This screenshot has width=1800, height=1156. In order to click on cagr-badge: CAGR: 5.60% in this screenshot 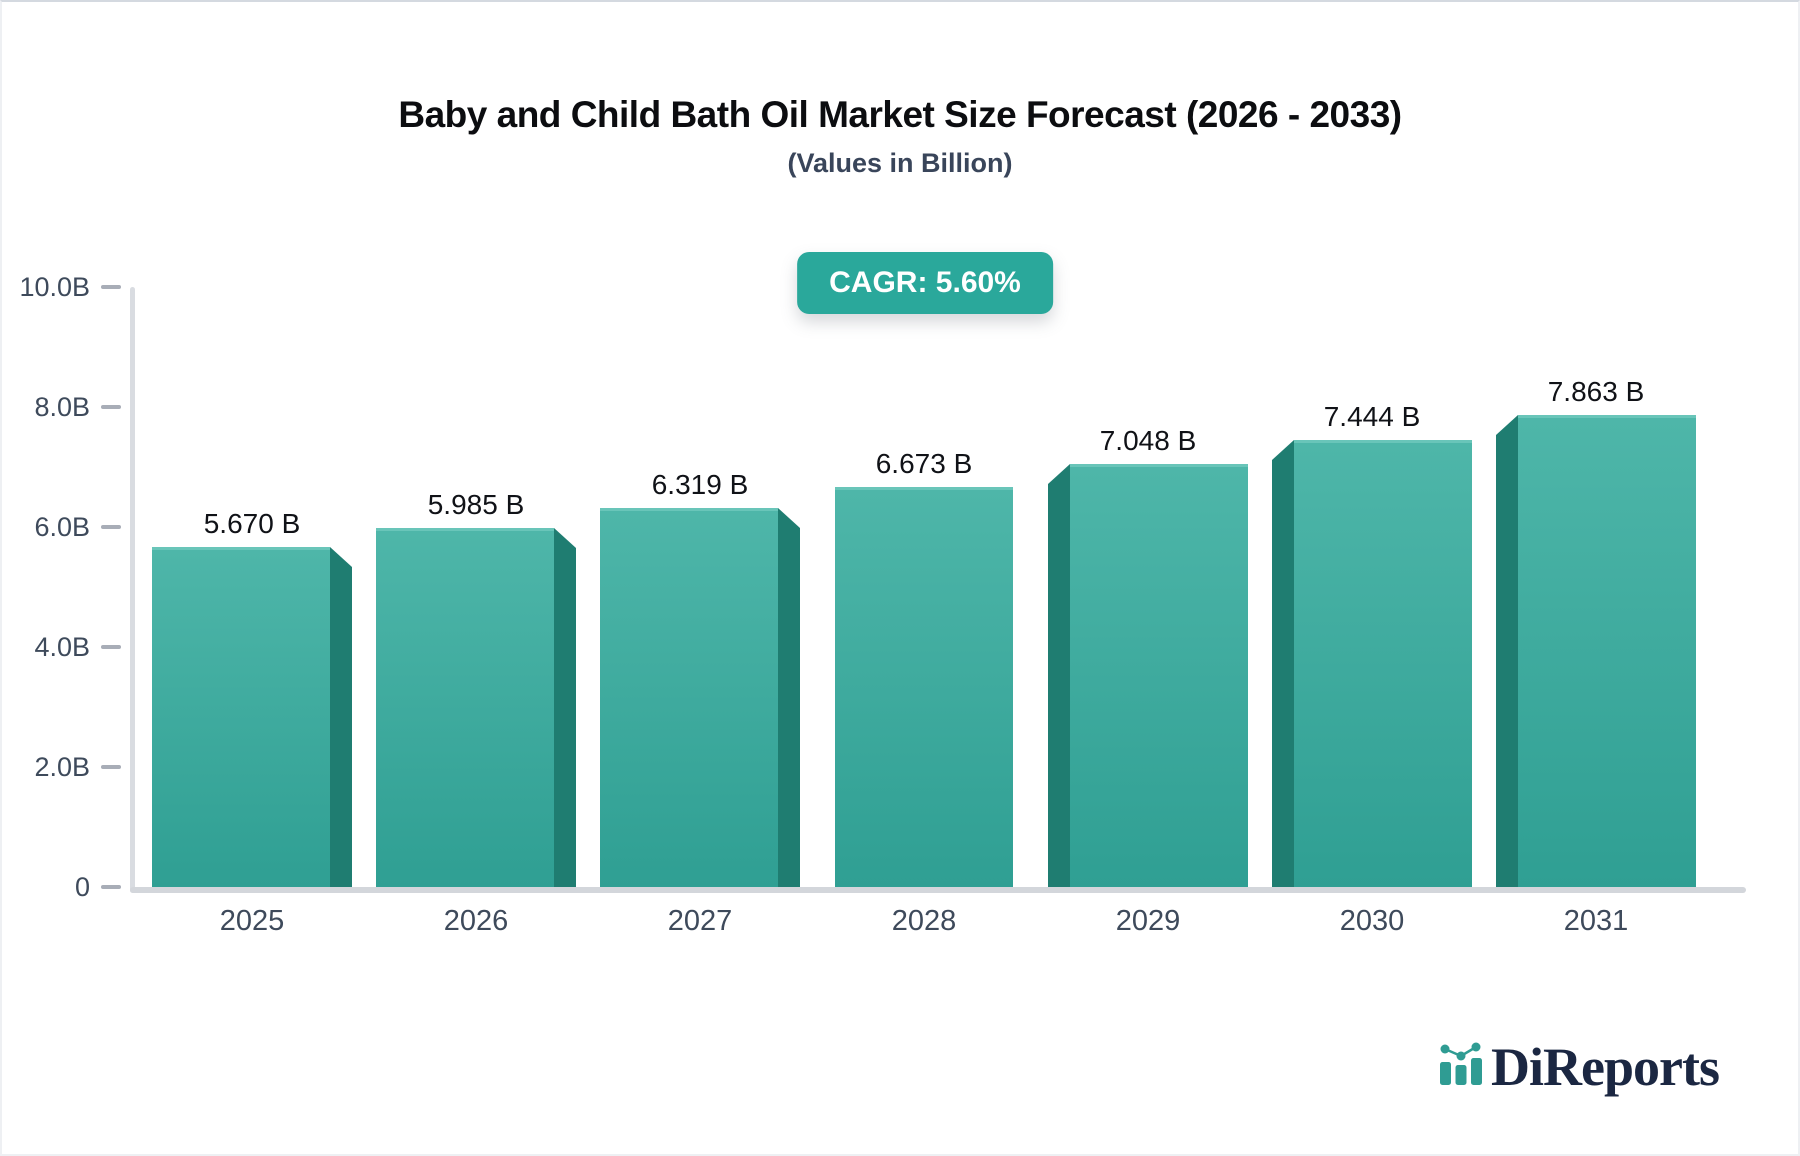, I will do `click(925, 283)`.